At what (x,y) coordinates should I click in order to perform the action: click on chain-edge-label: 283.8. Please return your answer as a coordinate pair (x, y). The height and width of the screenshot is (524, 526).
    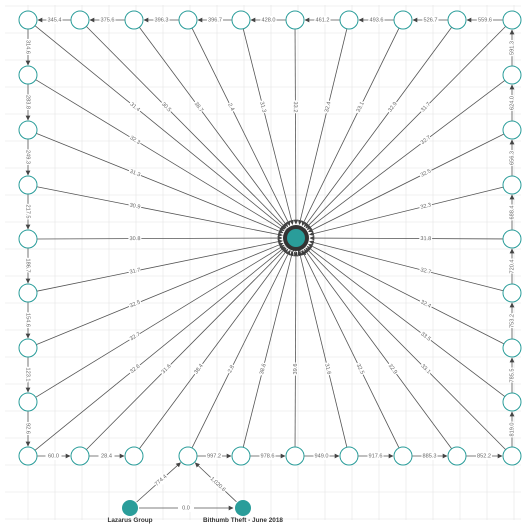
    Looking at the image, I should click on (28, 102).